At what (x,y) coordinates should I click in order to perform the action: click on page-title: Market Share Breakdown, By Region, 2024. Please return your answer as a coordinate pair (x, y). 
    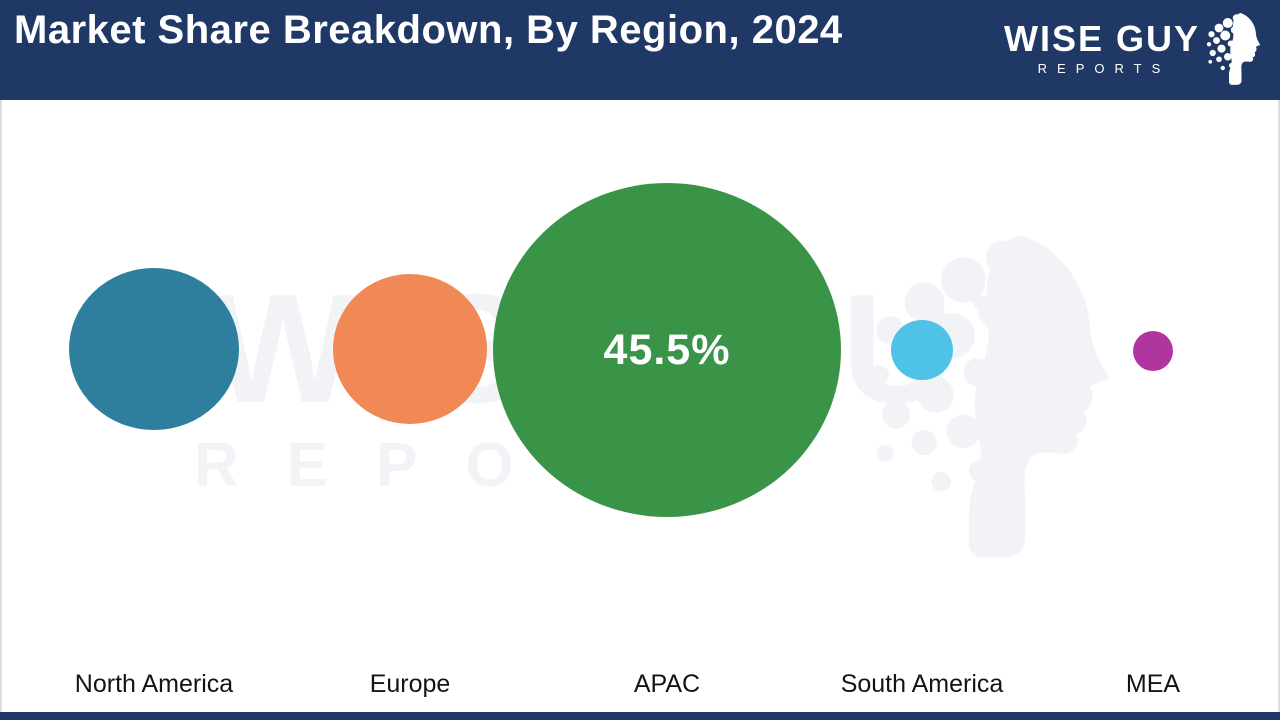
    Looking at the image, I should click on (428, 30).